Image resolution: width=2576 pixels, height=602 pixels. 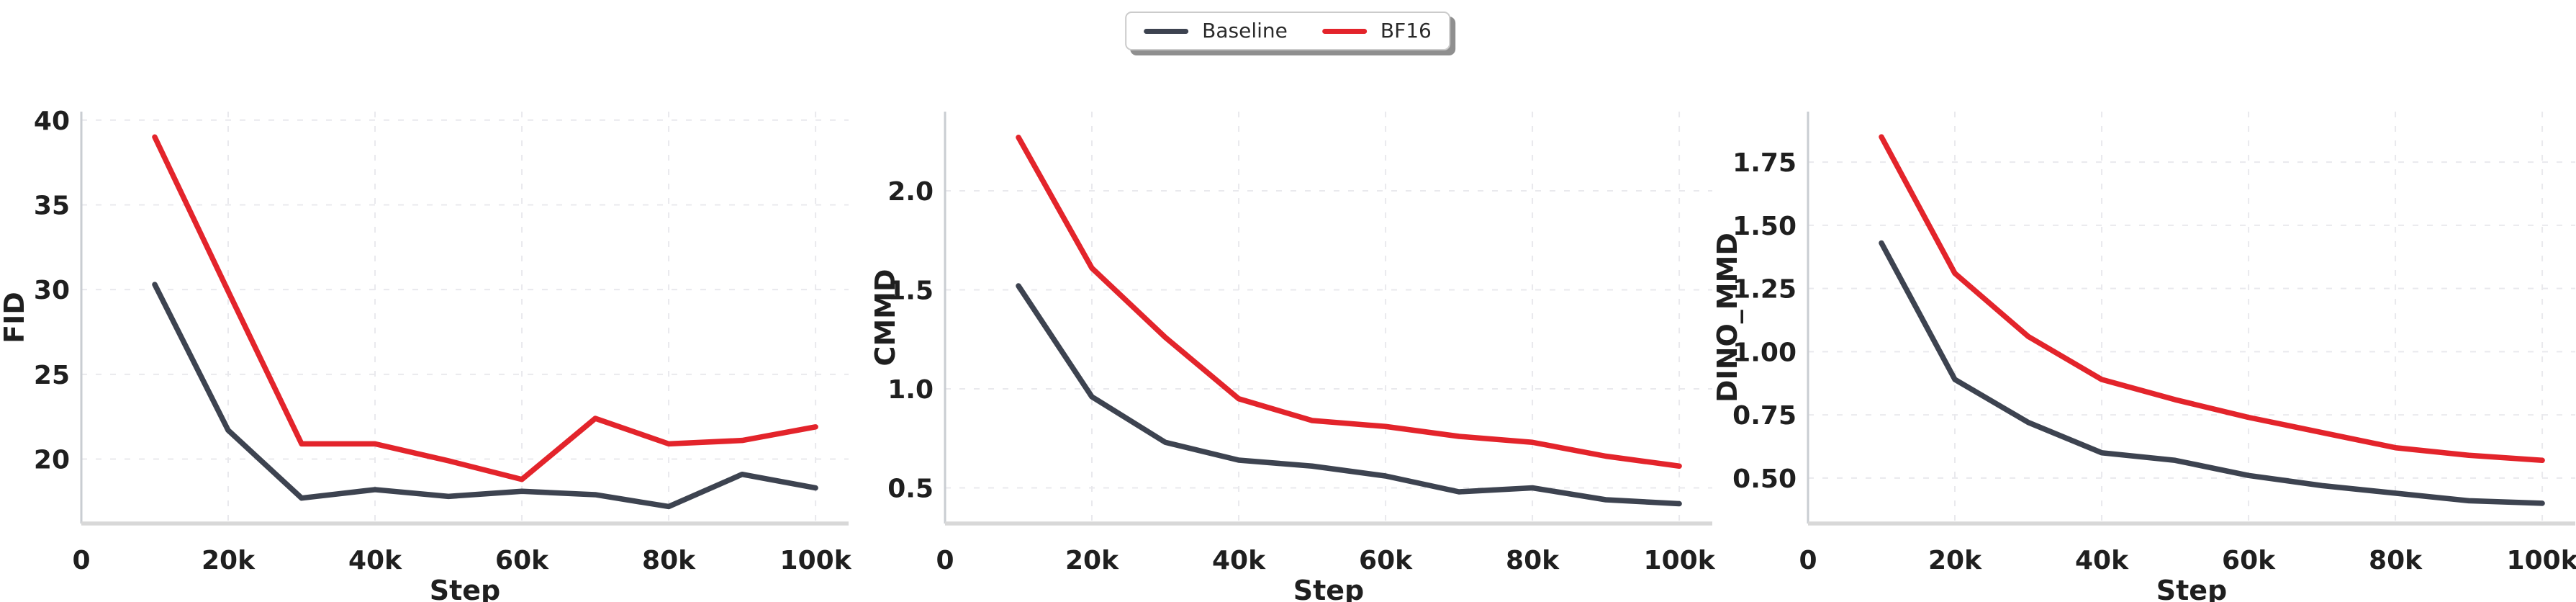 What do you see at coordinates (52, 205) in the screenshot?
I see `y-tick-label: 35` at bounding box center [52, 205].